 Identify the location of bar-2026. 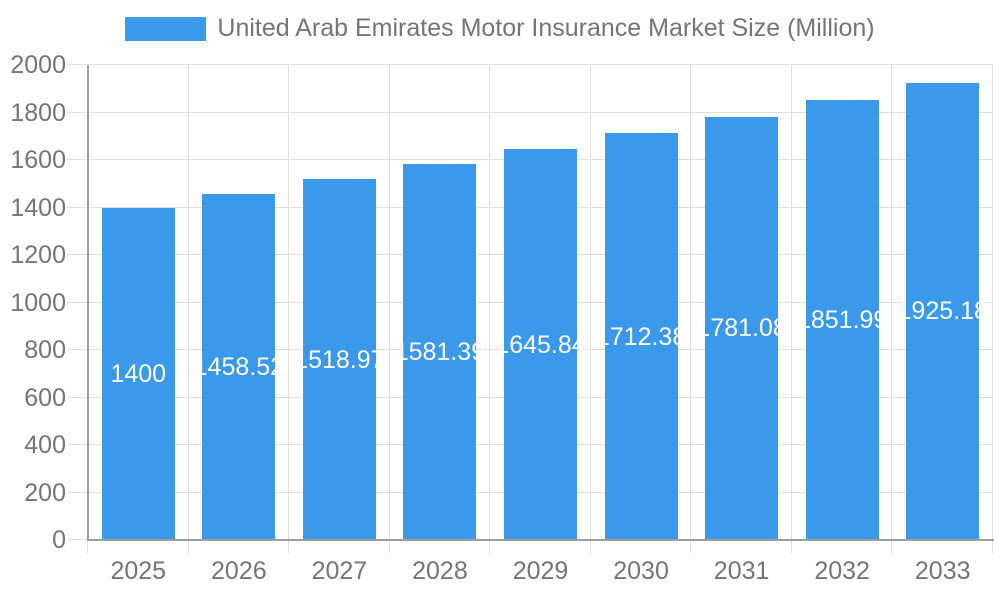
(239, 366).